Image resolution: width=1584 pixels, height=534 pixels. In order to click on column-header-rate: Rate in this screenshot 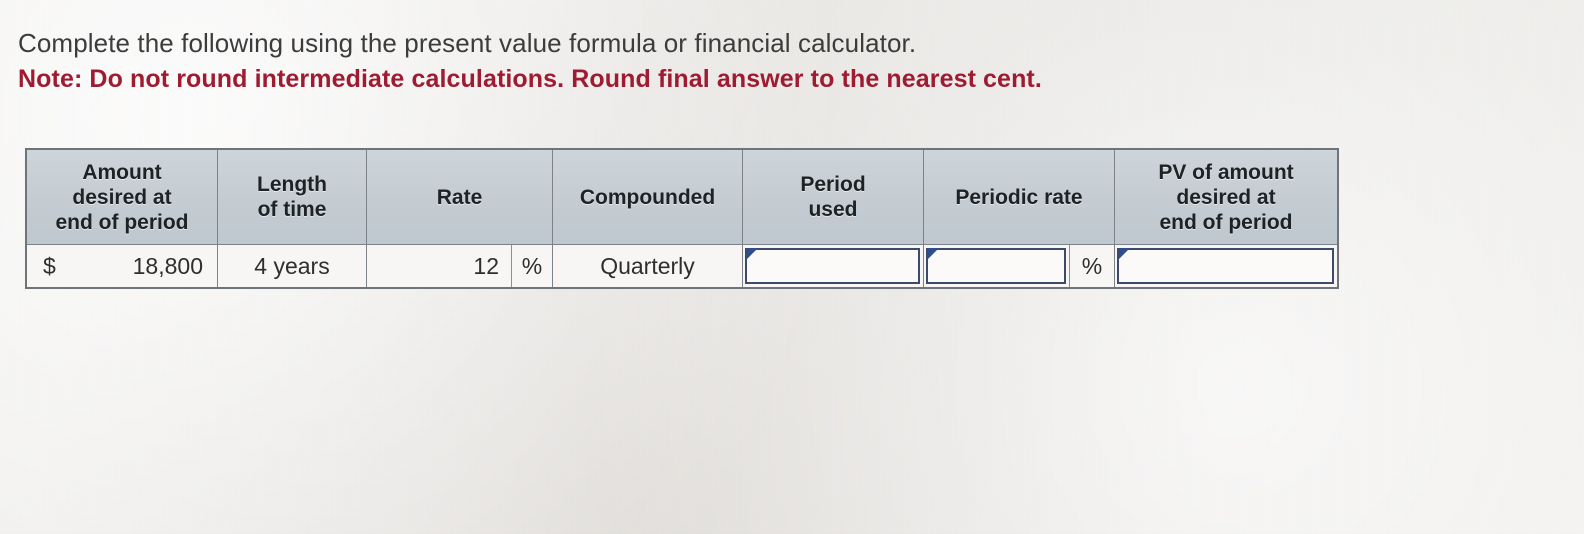, I will do `click(459, 196)`.